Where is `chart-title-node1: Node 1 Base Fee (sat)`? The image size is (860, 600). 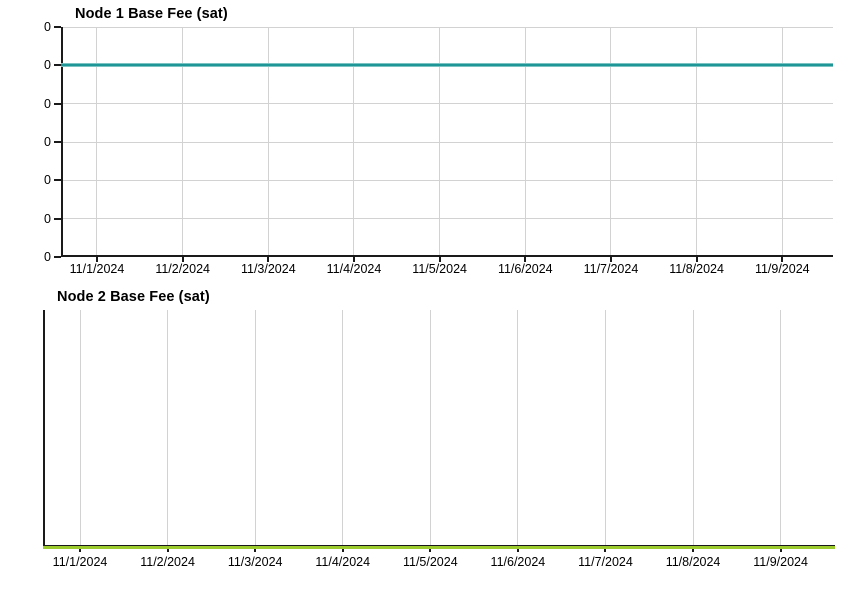 chart-title-node1: Node 1 Base Fee (sat) is located at coordinates (151, 14).